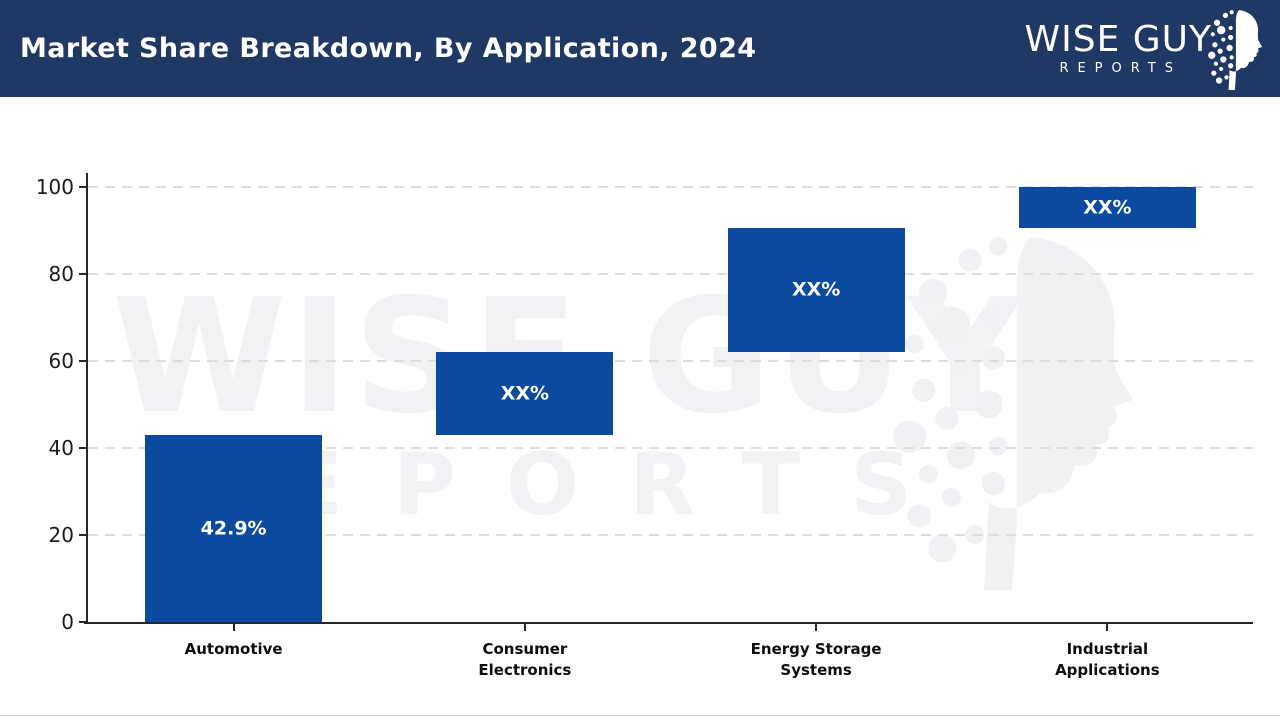 This screenshot has width=1280, height=720. I want to click on x-axis-label-line: Systems, so click(816, 670).